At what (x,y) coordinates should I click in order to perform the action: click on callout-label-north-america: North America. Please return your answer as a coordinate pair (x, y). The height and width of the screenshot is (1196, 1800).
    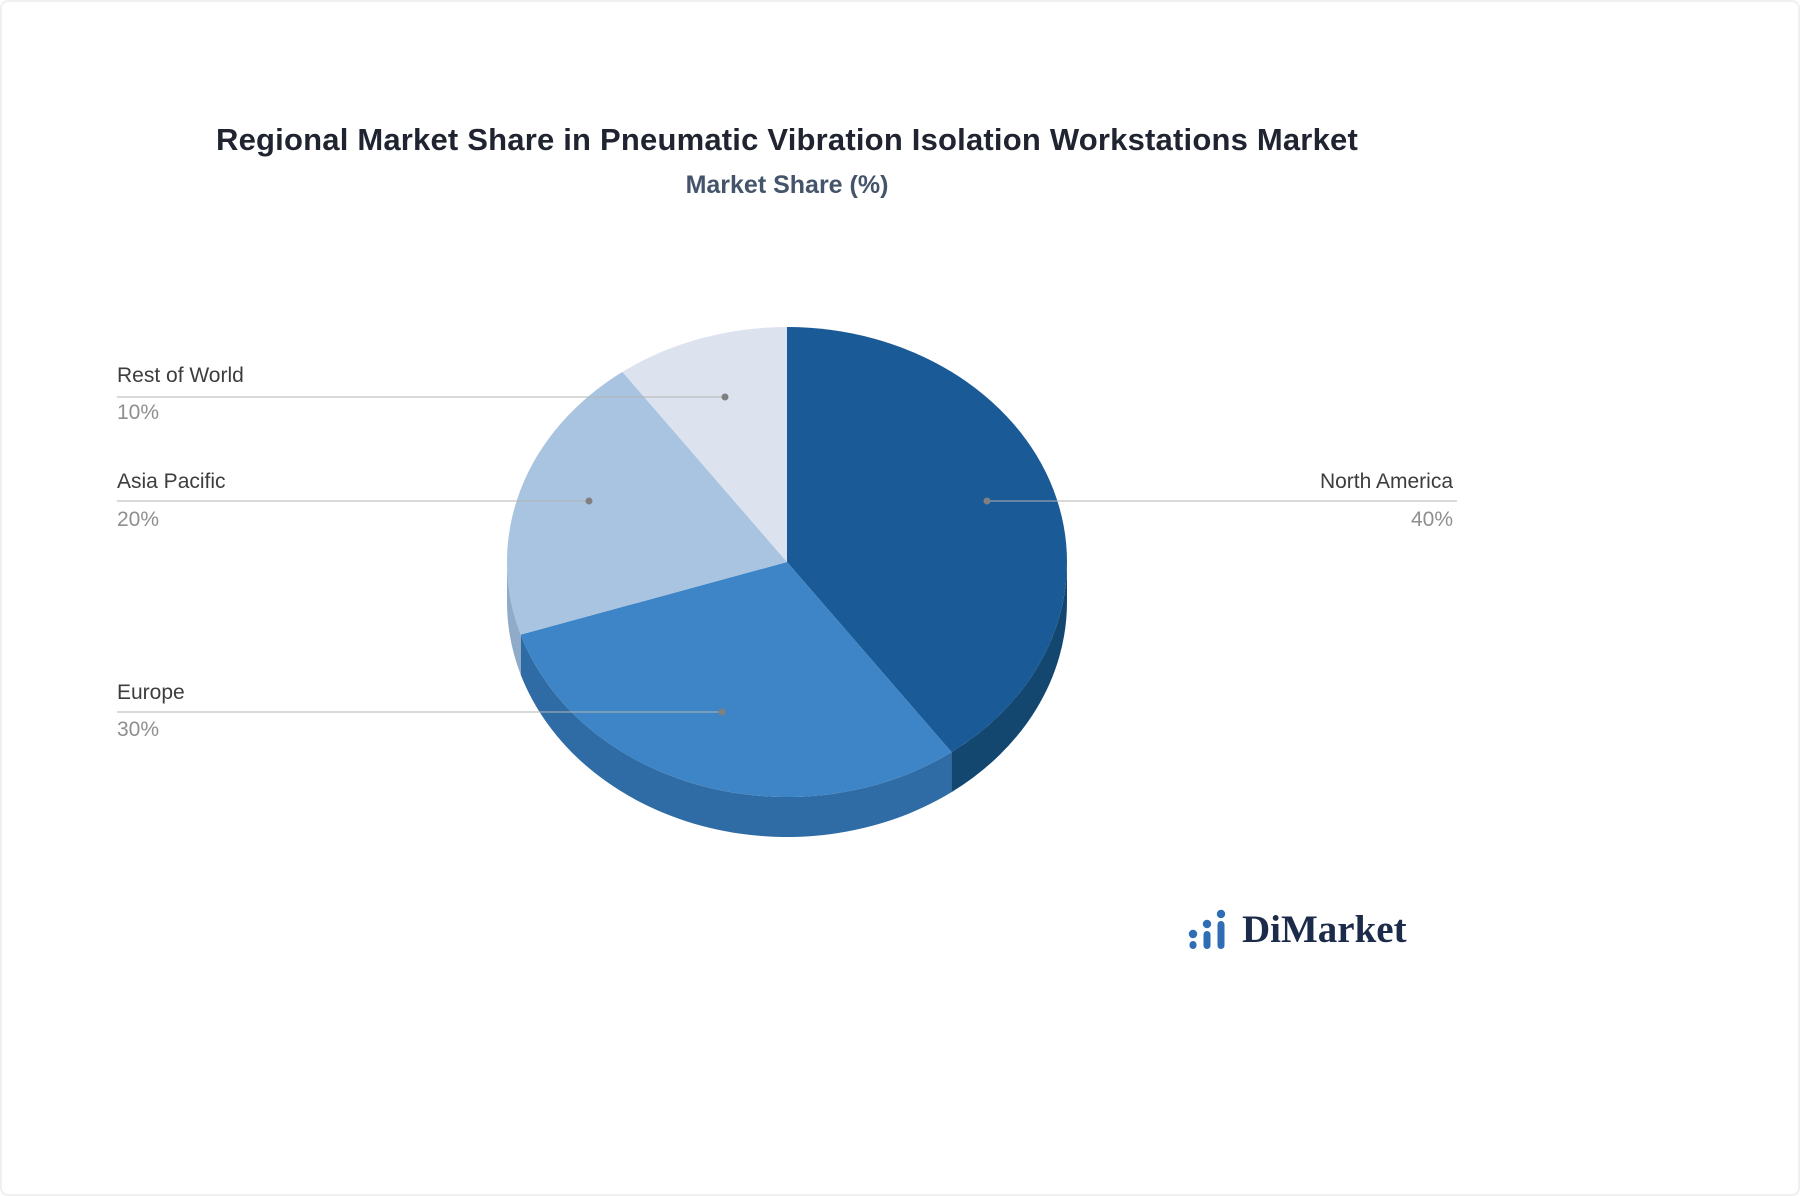
    Looking at the image, I should click on (1386, 481).